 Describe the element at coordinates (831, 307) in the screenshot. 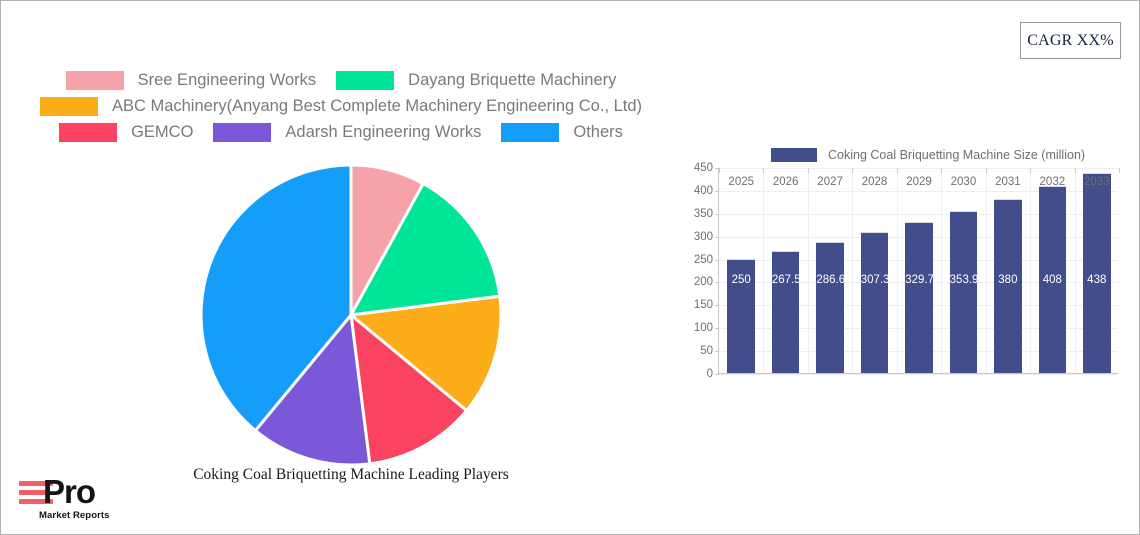

I see `bar: 286.6` at that location.